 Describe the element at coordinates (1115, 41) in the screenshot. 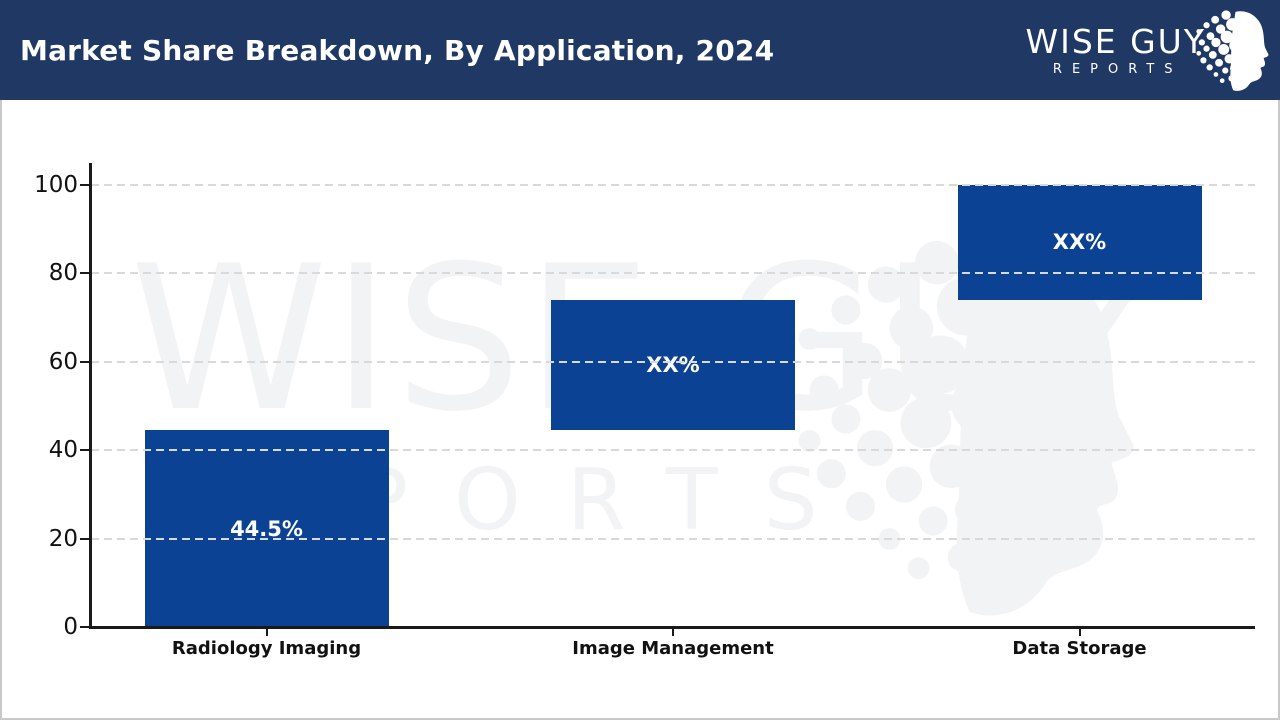

I see `logo-wordmark-line1: WISE GUY` at that location.